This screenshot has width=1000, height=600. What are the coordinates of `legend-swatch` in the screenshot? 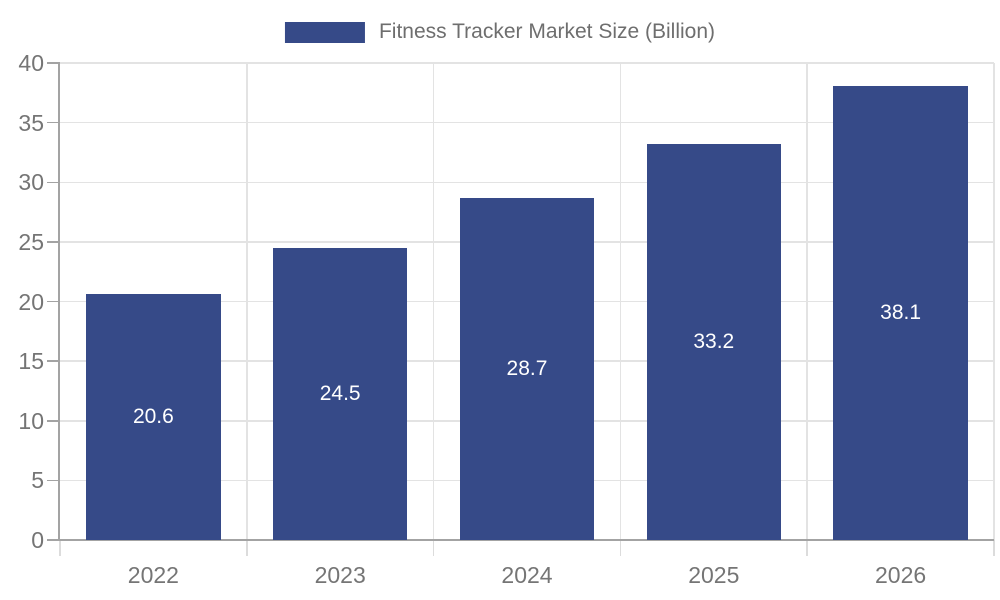 It's located at (324, 32).